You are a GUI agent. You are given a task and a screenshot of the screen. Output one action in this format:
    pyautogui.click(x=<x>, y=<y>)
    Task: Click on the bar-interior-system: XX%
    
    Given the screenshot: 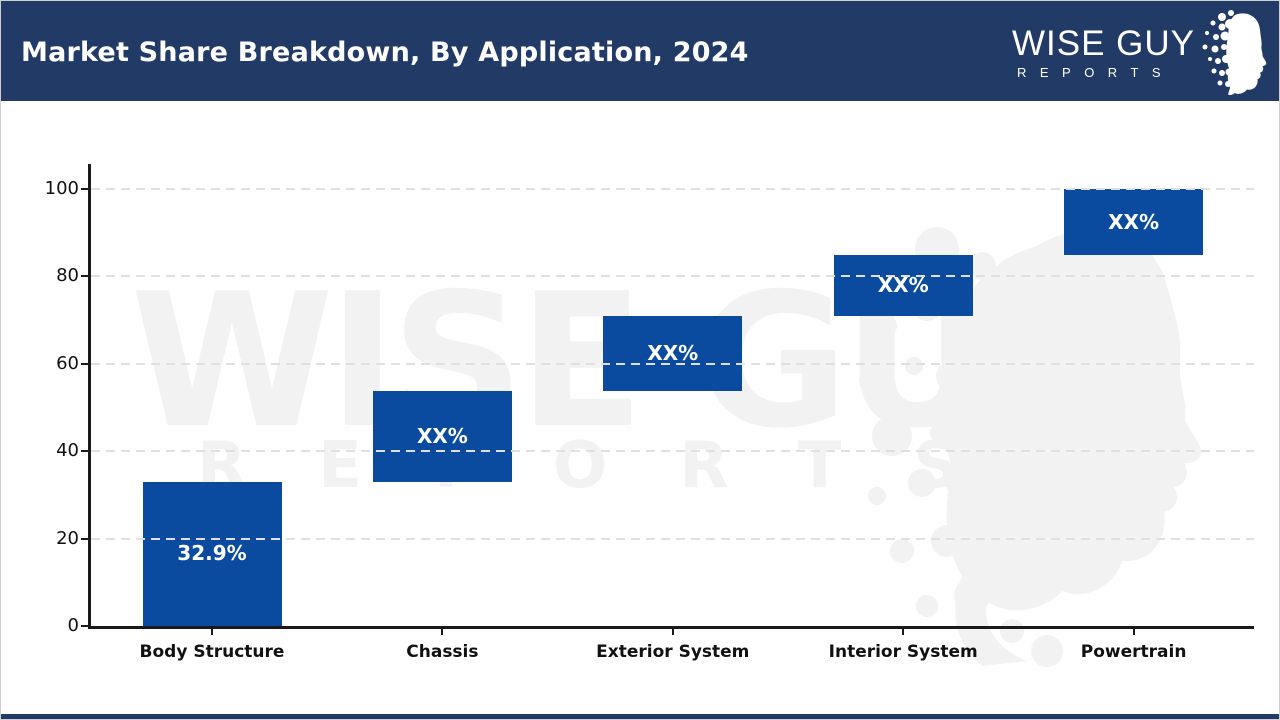 What is the action you would take?
    pyautogui.click(x=903, y=285)
    